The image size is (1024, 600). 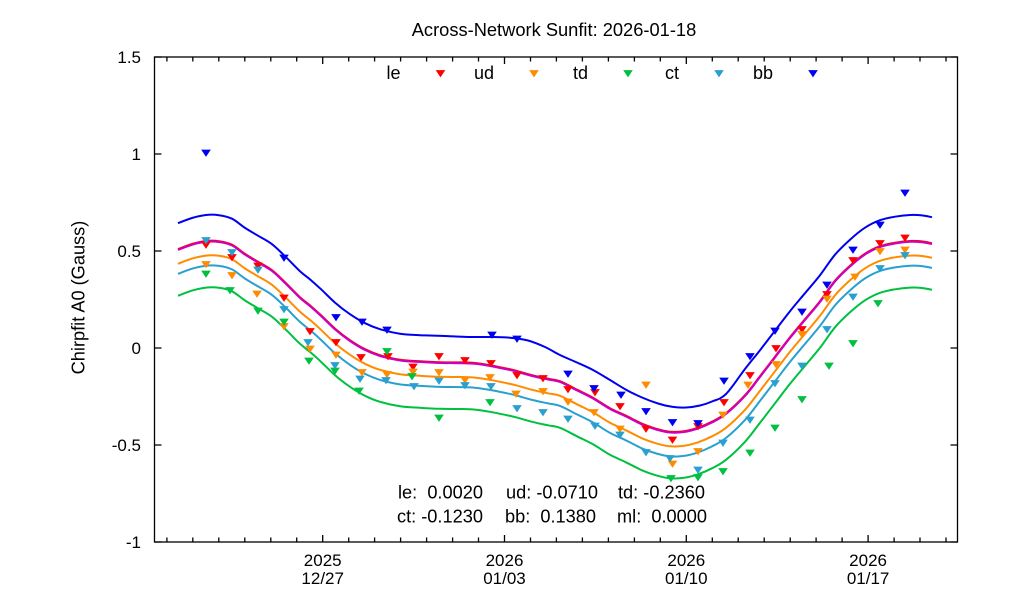 What do you see at coordinates (126, 445) in the screenshot?
I see `svg-text: -0.5` at bounding box center [126, 445].